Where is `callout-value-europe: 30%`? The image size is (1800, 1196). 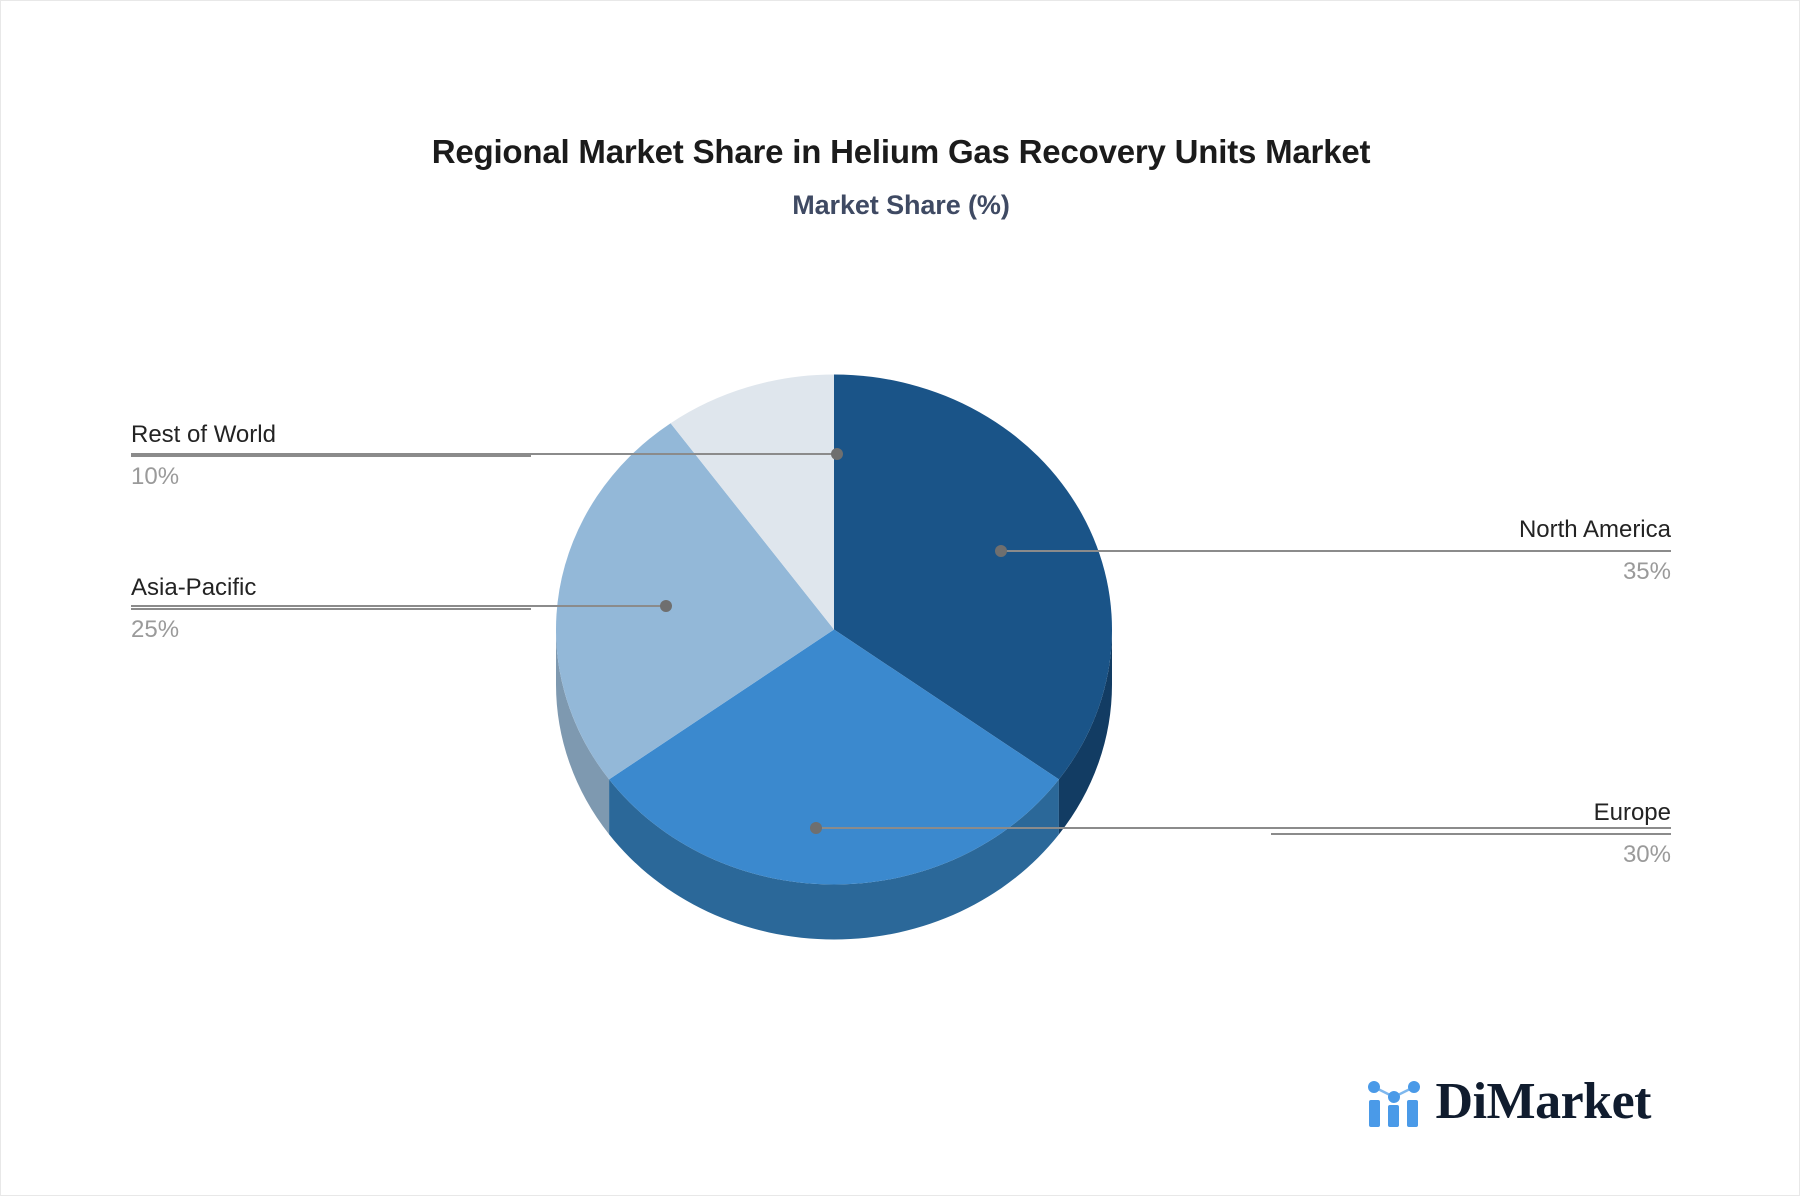
callout-value-europe: 30% is located at coordinates (1646, 854).